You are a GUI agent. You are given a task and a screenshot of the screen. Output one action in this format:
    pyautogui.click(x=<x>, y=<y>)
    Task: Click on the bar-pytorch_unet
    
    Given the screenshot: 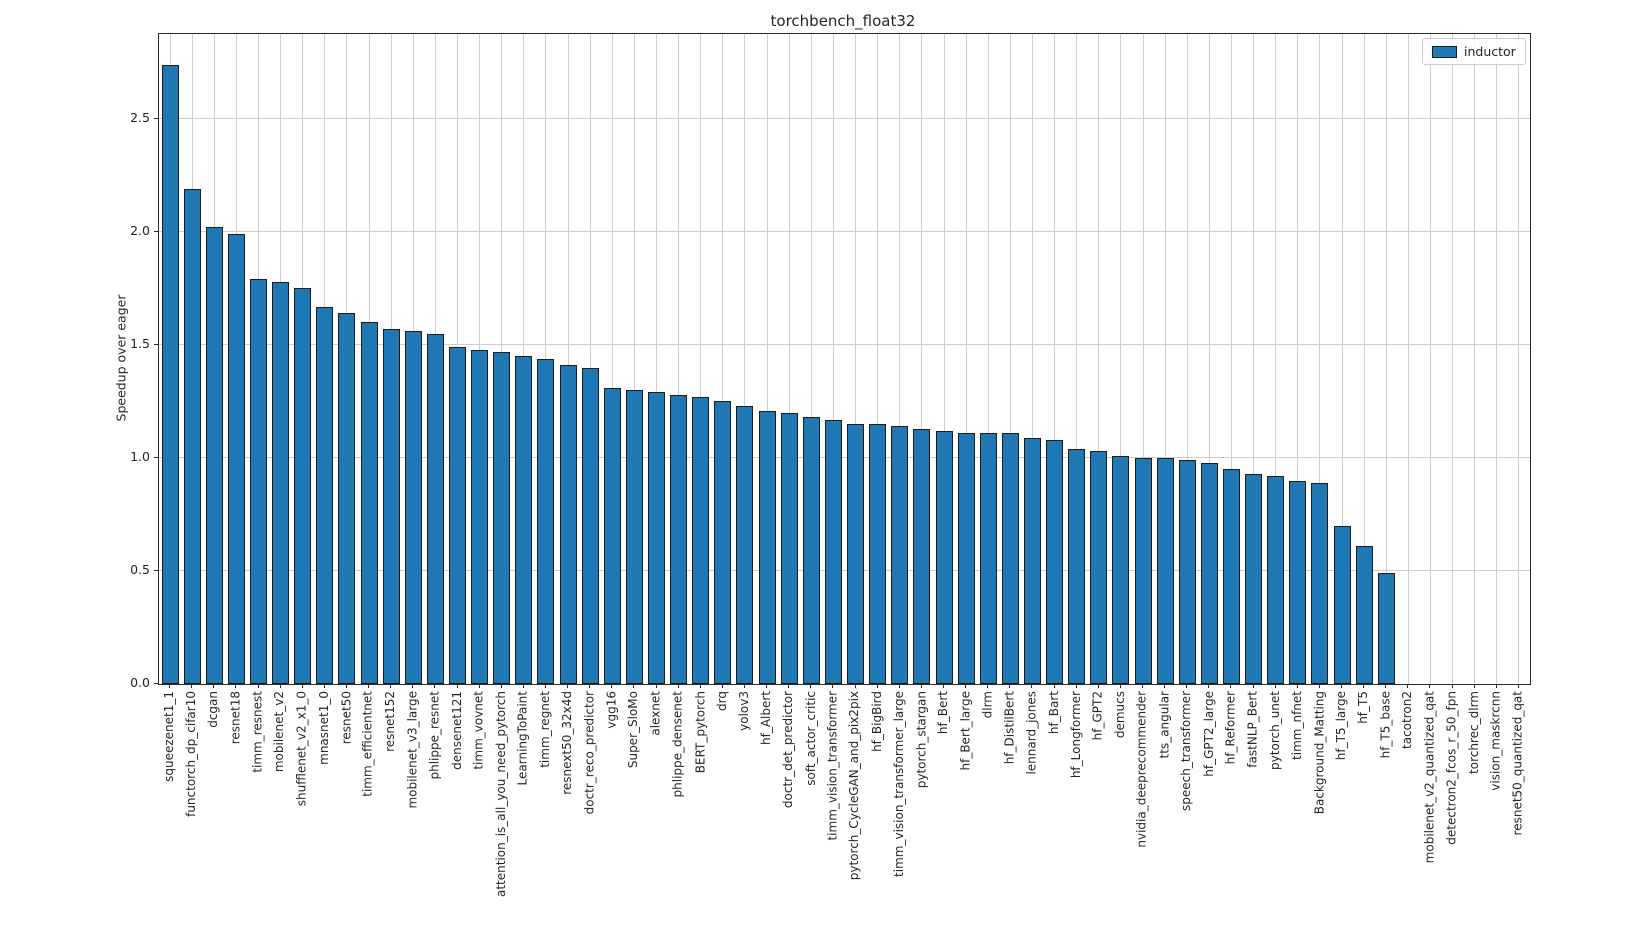 What is the action you would take?
    pyautogui.click(x=1275, y=580)
    